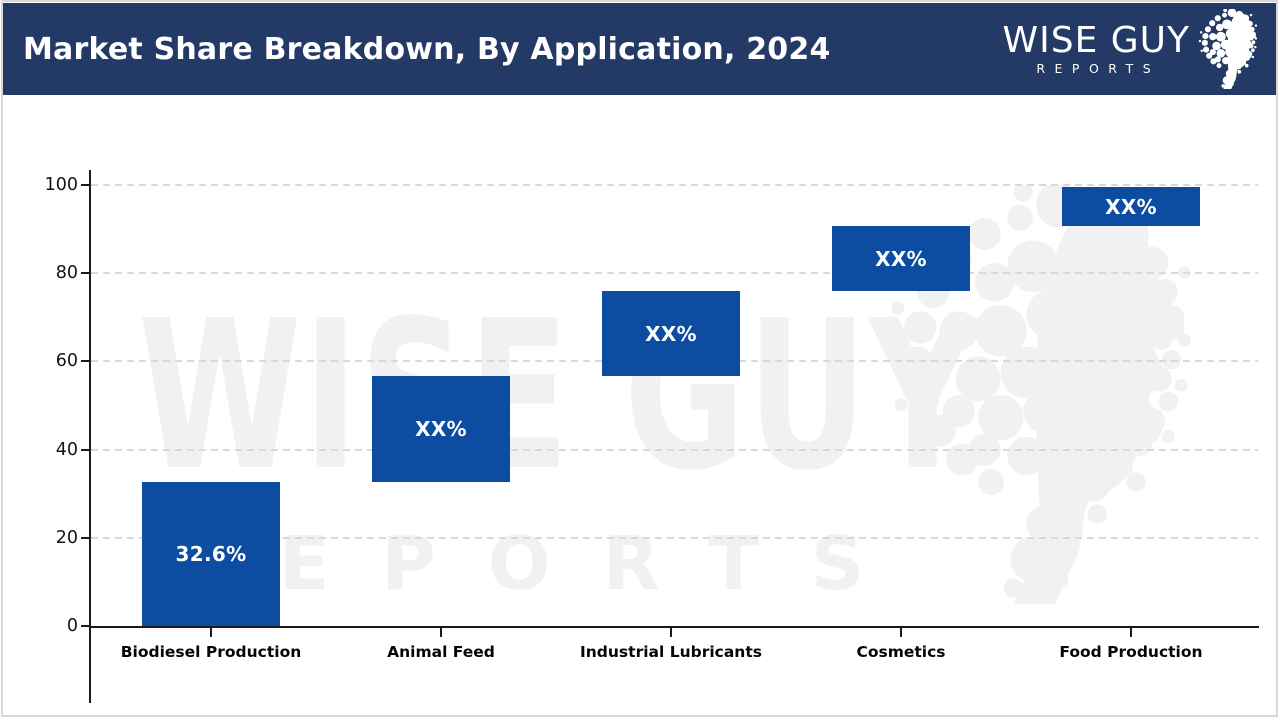  I want to click on y-axis-label-100: 100, so click(61, 185).